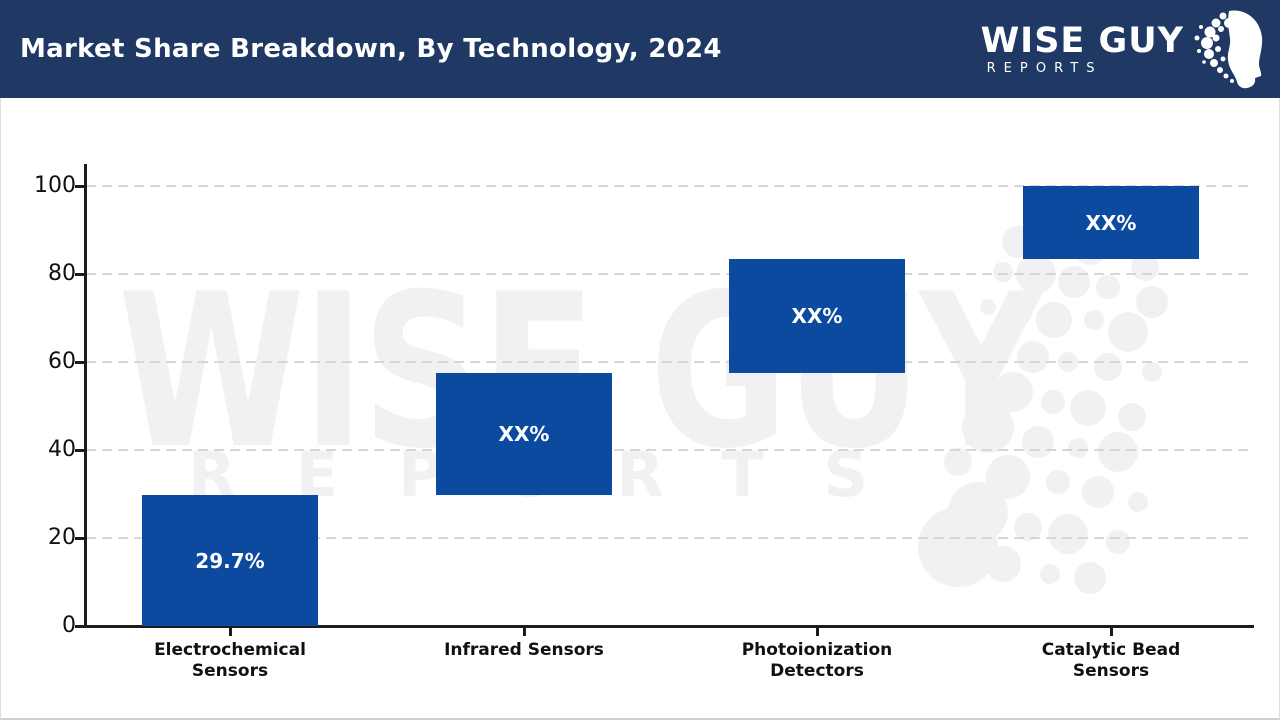  Describe the element at coordinates (1228, 49) in the screenshot. I see `wiseguy-face-icon` at that location.